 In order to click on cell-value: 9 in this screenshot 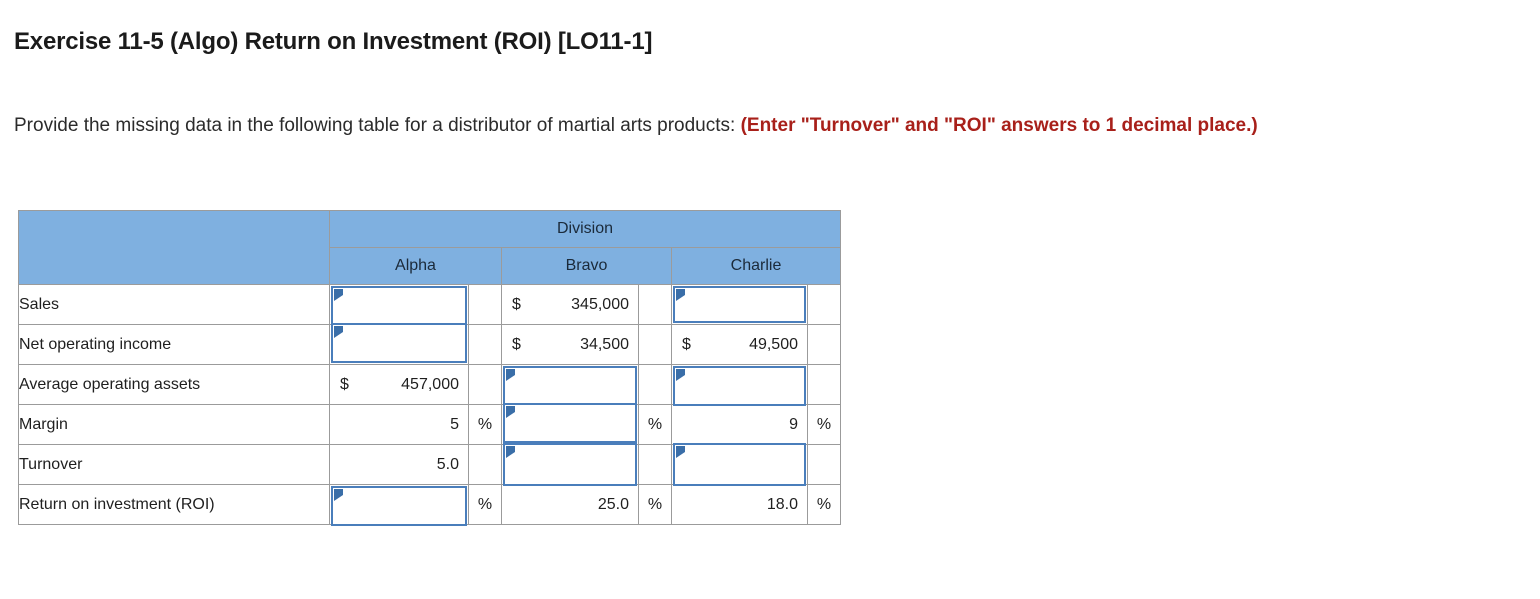, I will do `click(793, 424)`.